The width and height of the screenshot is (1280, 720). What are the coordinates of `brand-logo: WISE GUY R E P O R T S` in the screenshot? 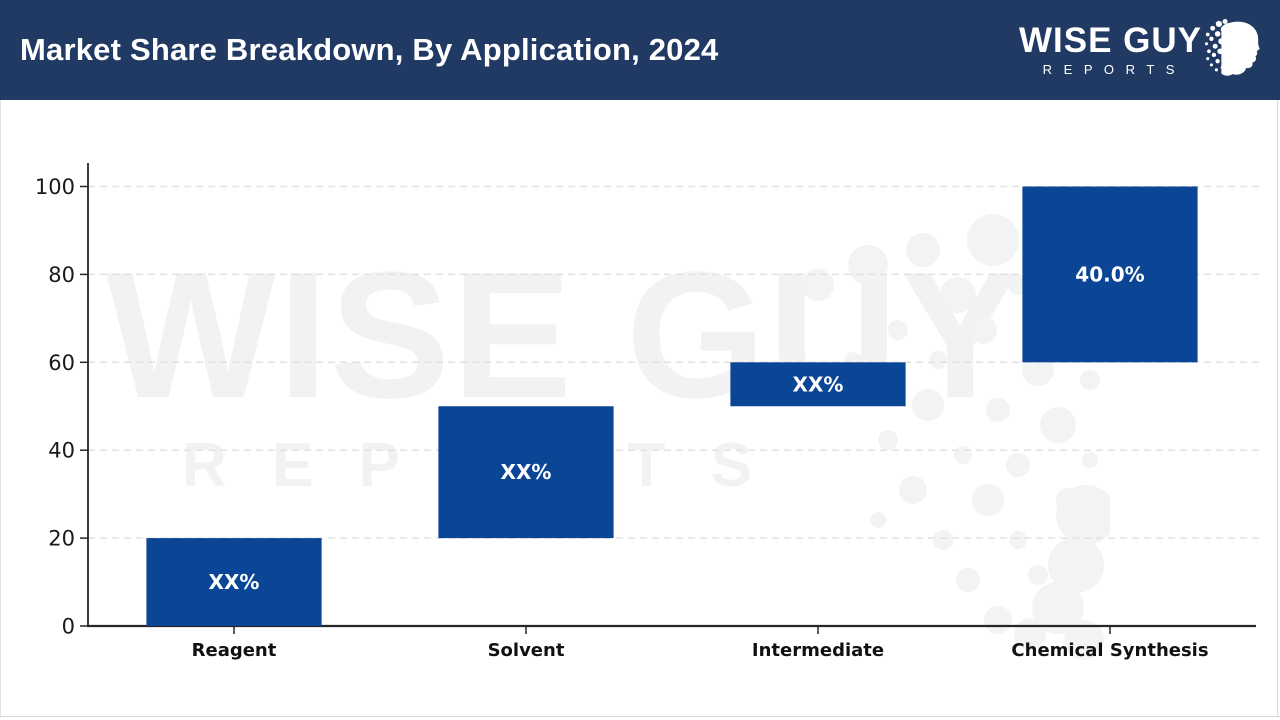 It's located at (1142, 50).